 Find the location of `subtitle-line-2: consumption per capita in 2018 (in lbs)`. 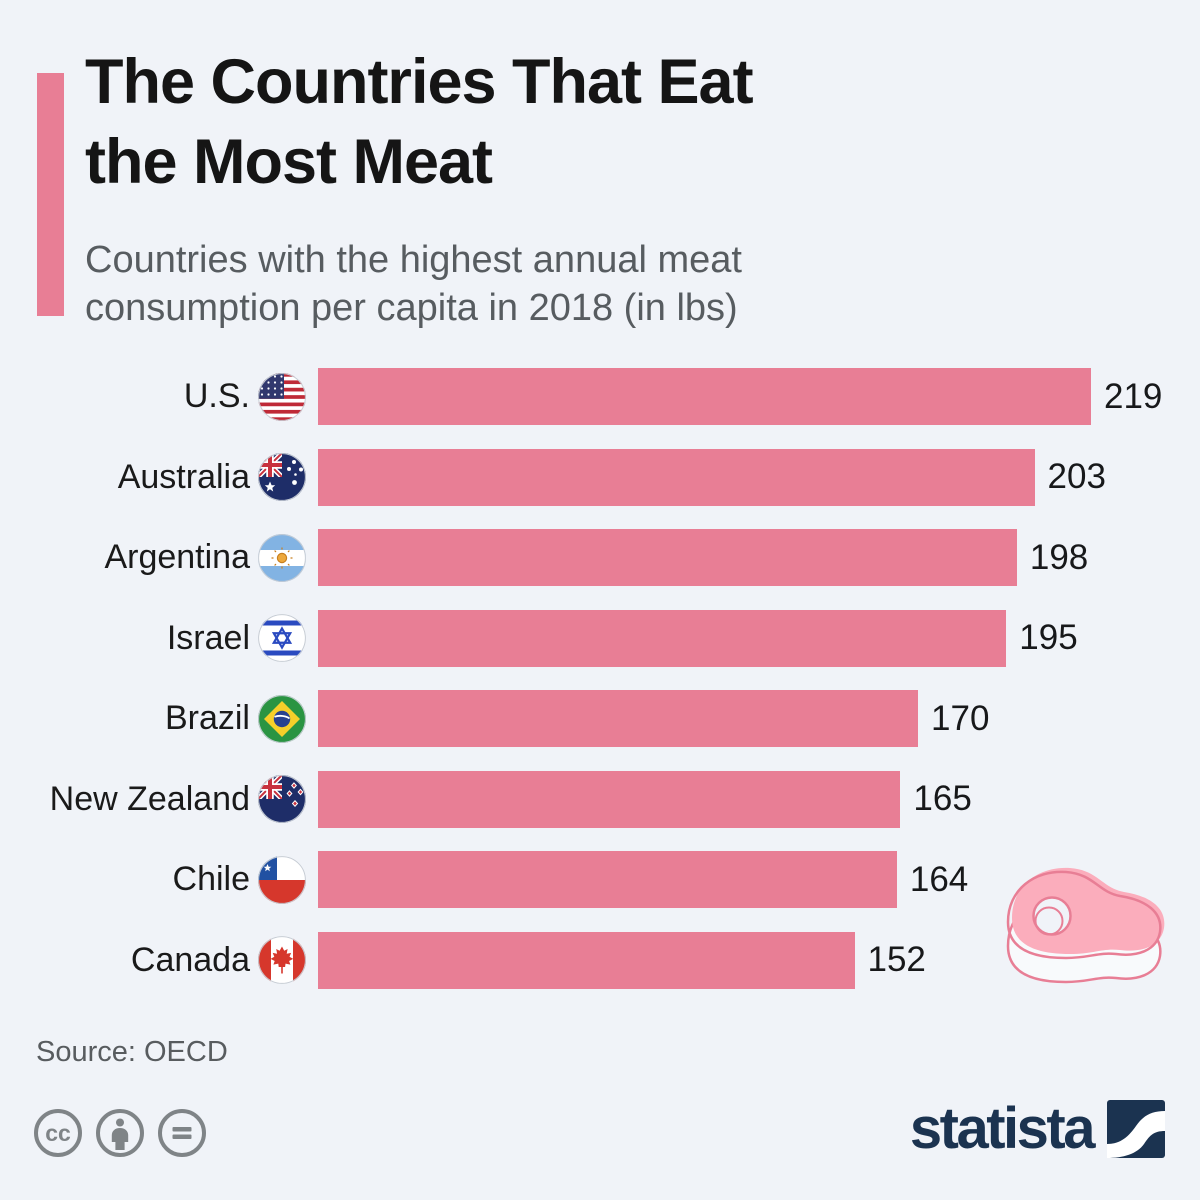

subtitle-line-2: consumption per capita in 2018 (in lbs) is located at coordinates (411, 308).